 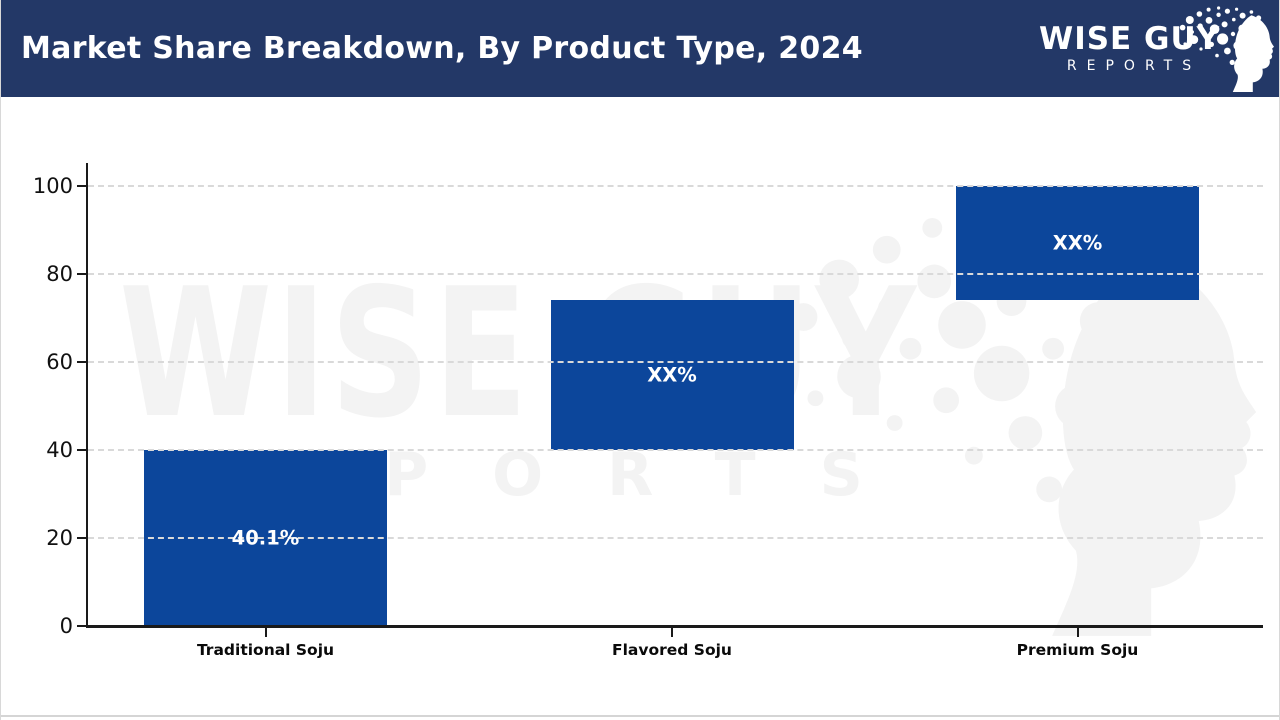 I want to click on x-category-label-flavored-soju: Flavored Soju, so click(x=672, y=650).